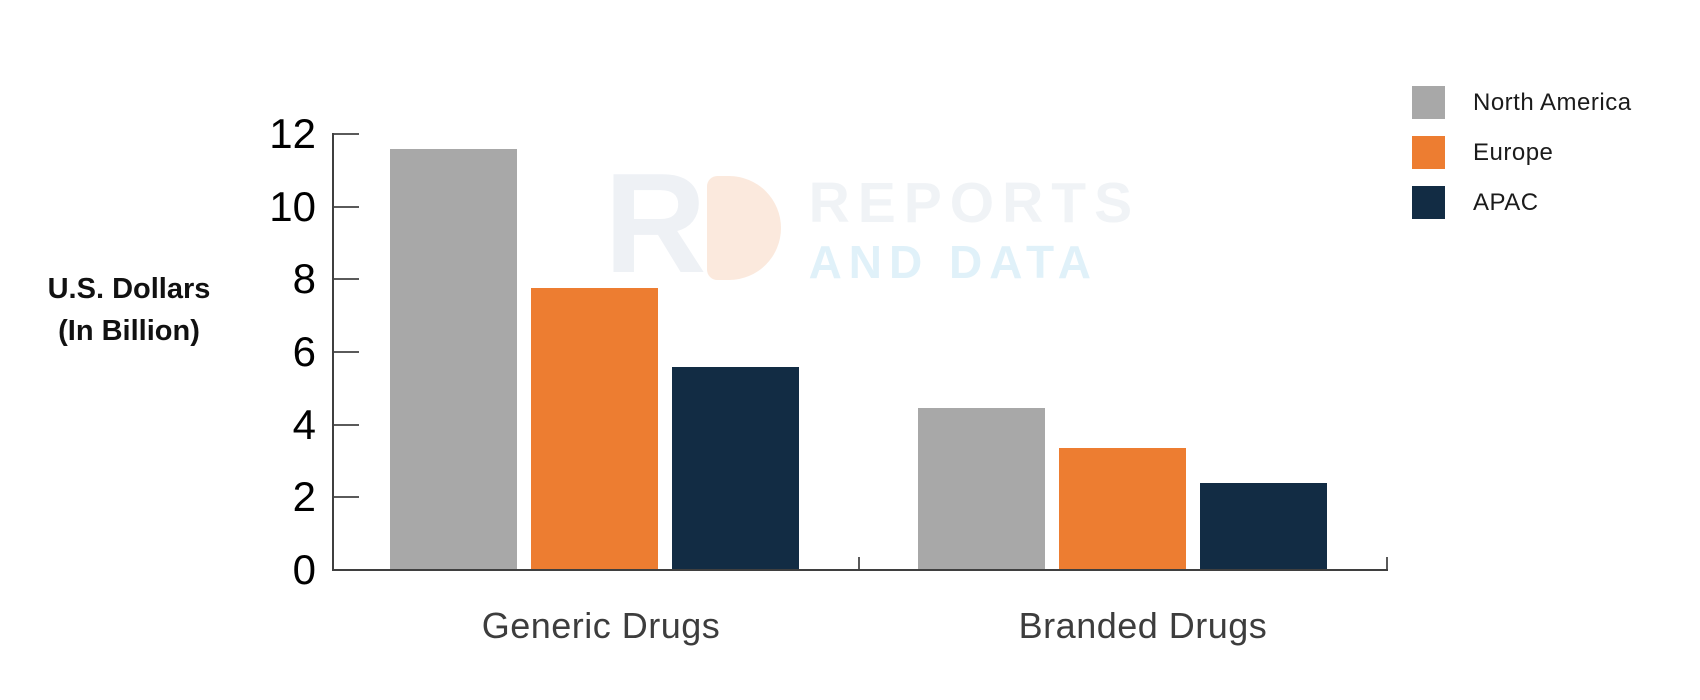 Image resolution: width=1700 pixels, height=700 pixels. I want to click on category-label: Generic Drugs, so click(601, 625).